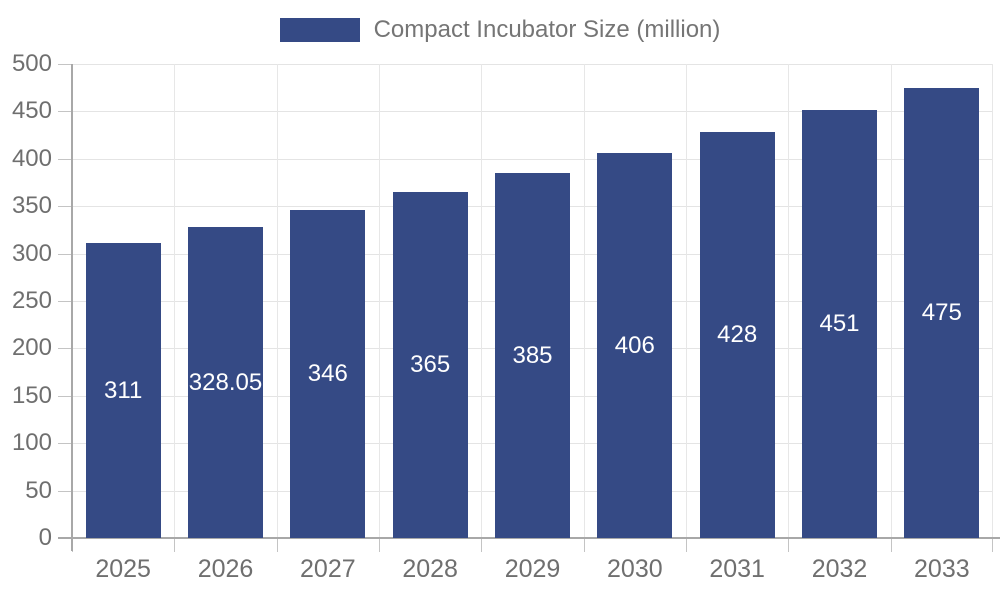 The width and height of the screenshot is (1000, 600). What do you see at coordinates (328, 569) in the screenshot?
I see `x-axis-label: 2027` at bounding box center [328, 569].